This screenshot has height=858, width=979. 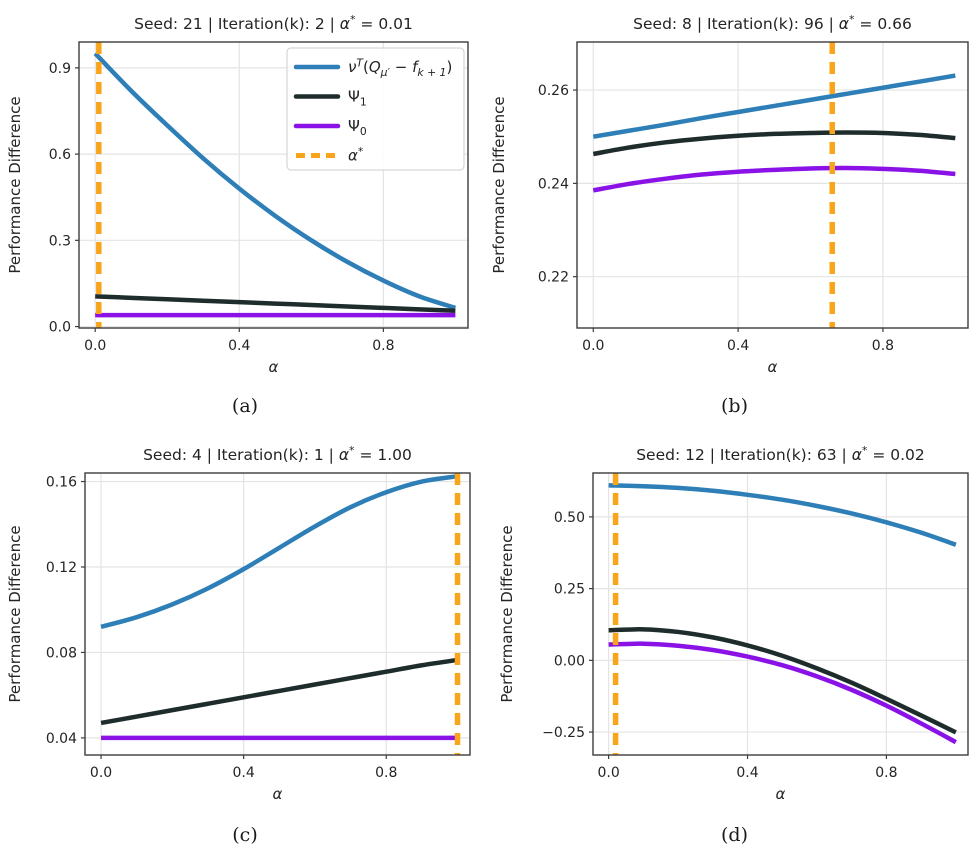 What do you see at coordinates (357, 98) in the screenshot?
I see `legend-label-psi-1: Ψ1` at bounding box center [357, 98].